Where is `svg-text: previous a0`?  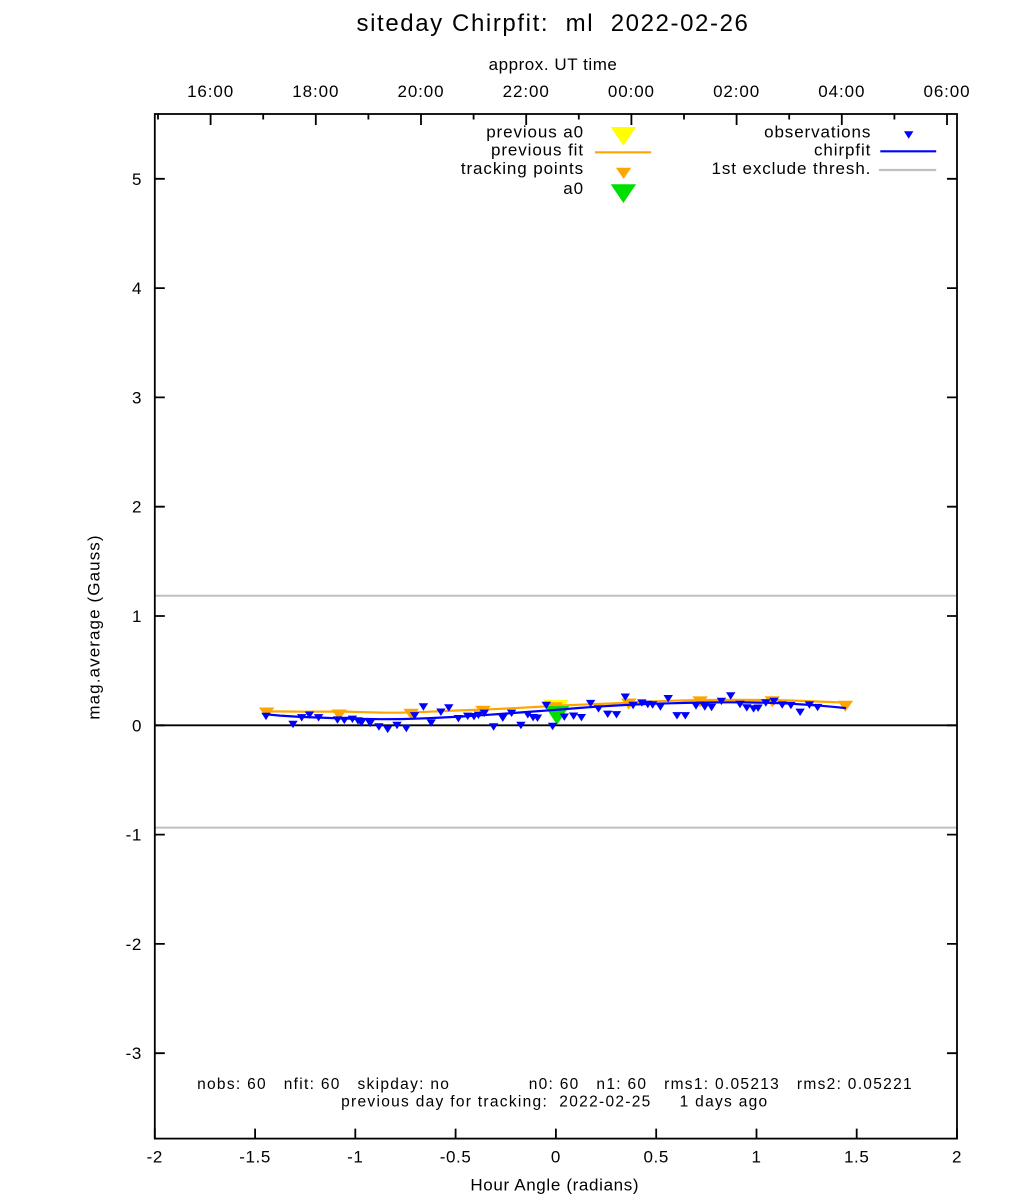 svg-text: previous a0 is located at coordinates (535, 132).